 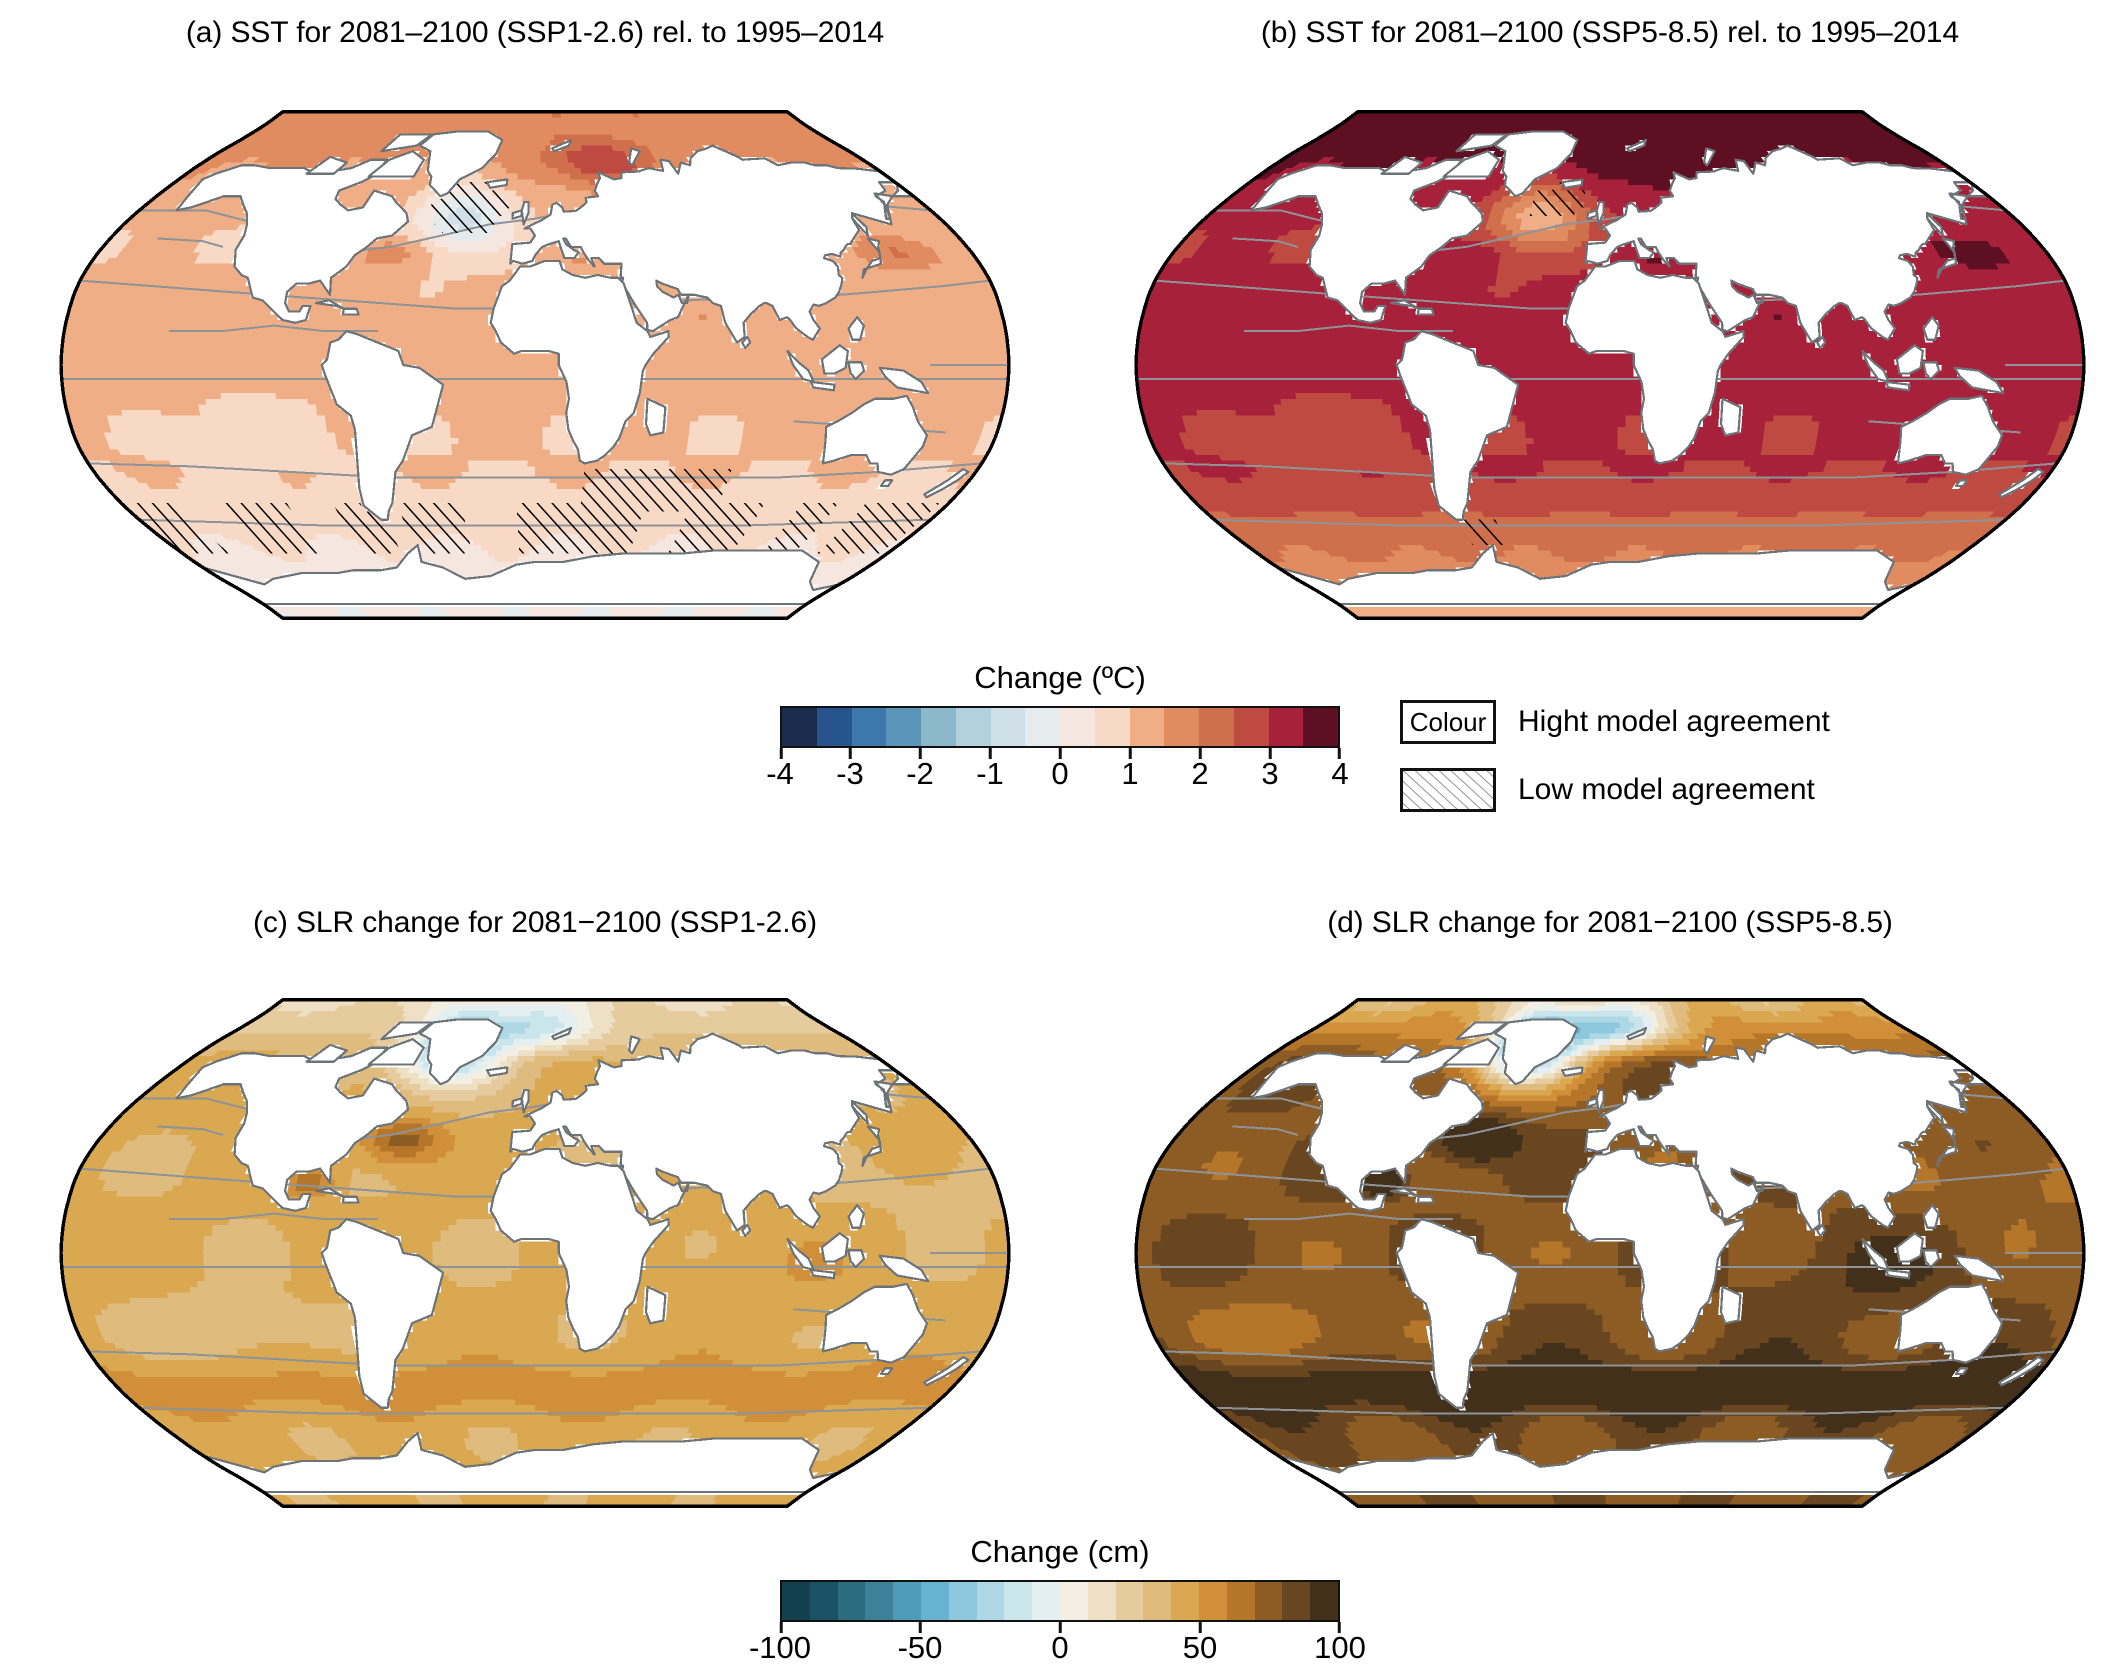 What do you see at coordinates (1269, 774) in the screenshot?
I see `colorbar-tick-label: 3` at bounding box center [1269, 774].